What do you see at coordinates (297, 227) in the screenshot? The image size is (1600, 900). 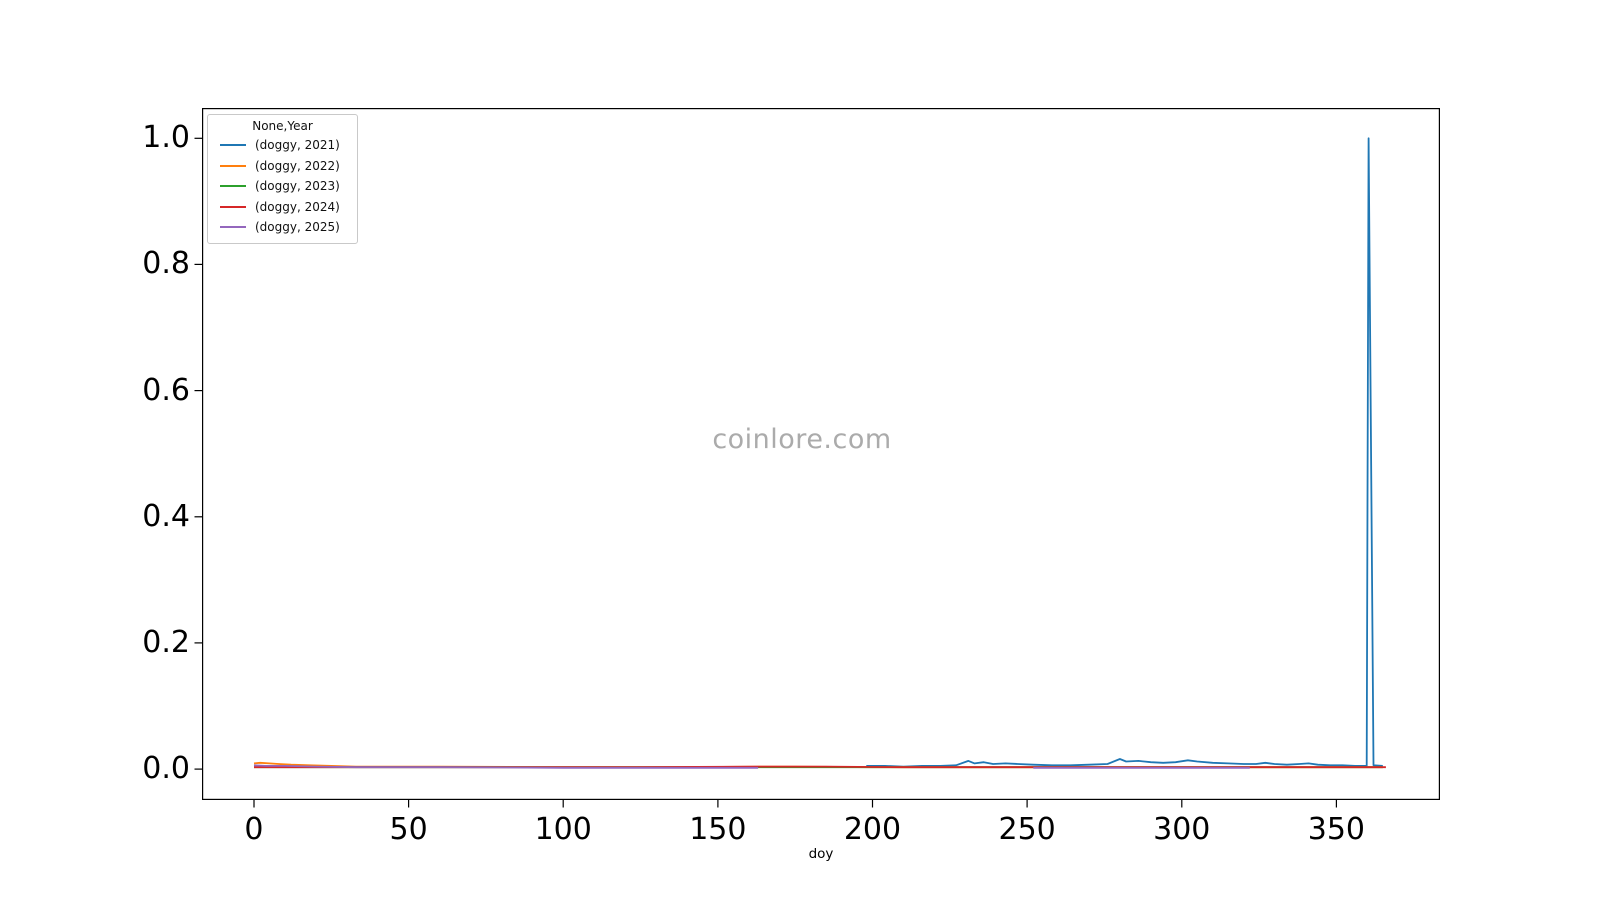 I see `legend-entry-label: (doggy, 2025)` at bounding box center [297, 227].